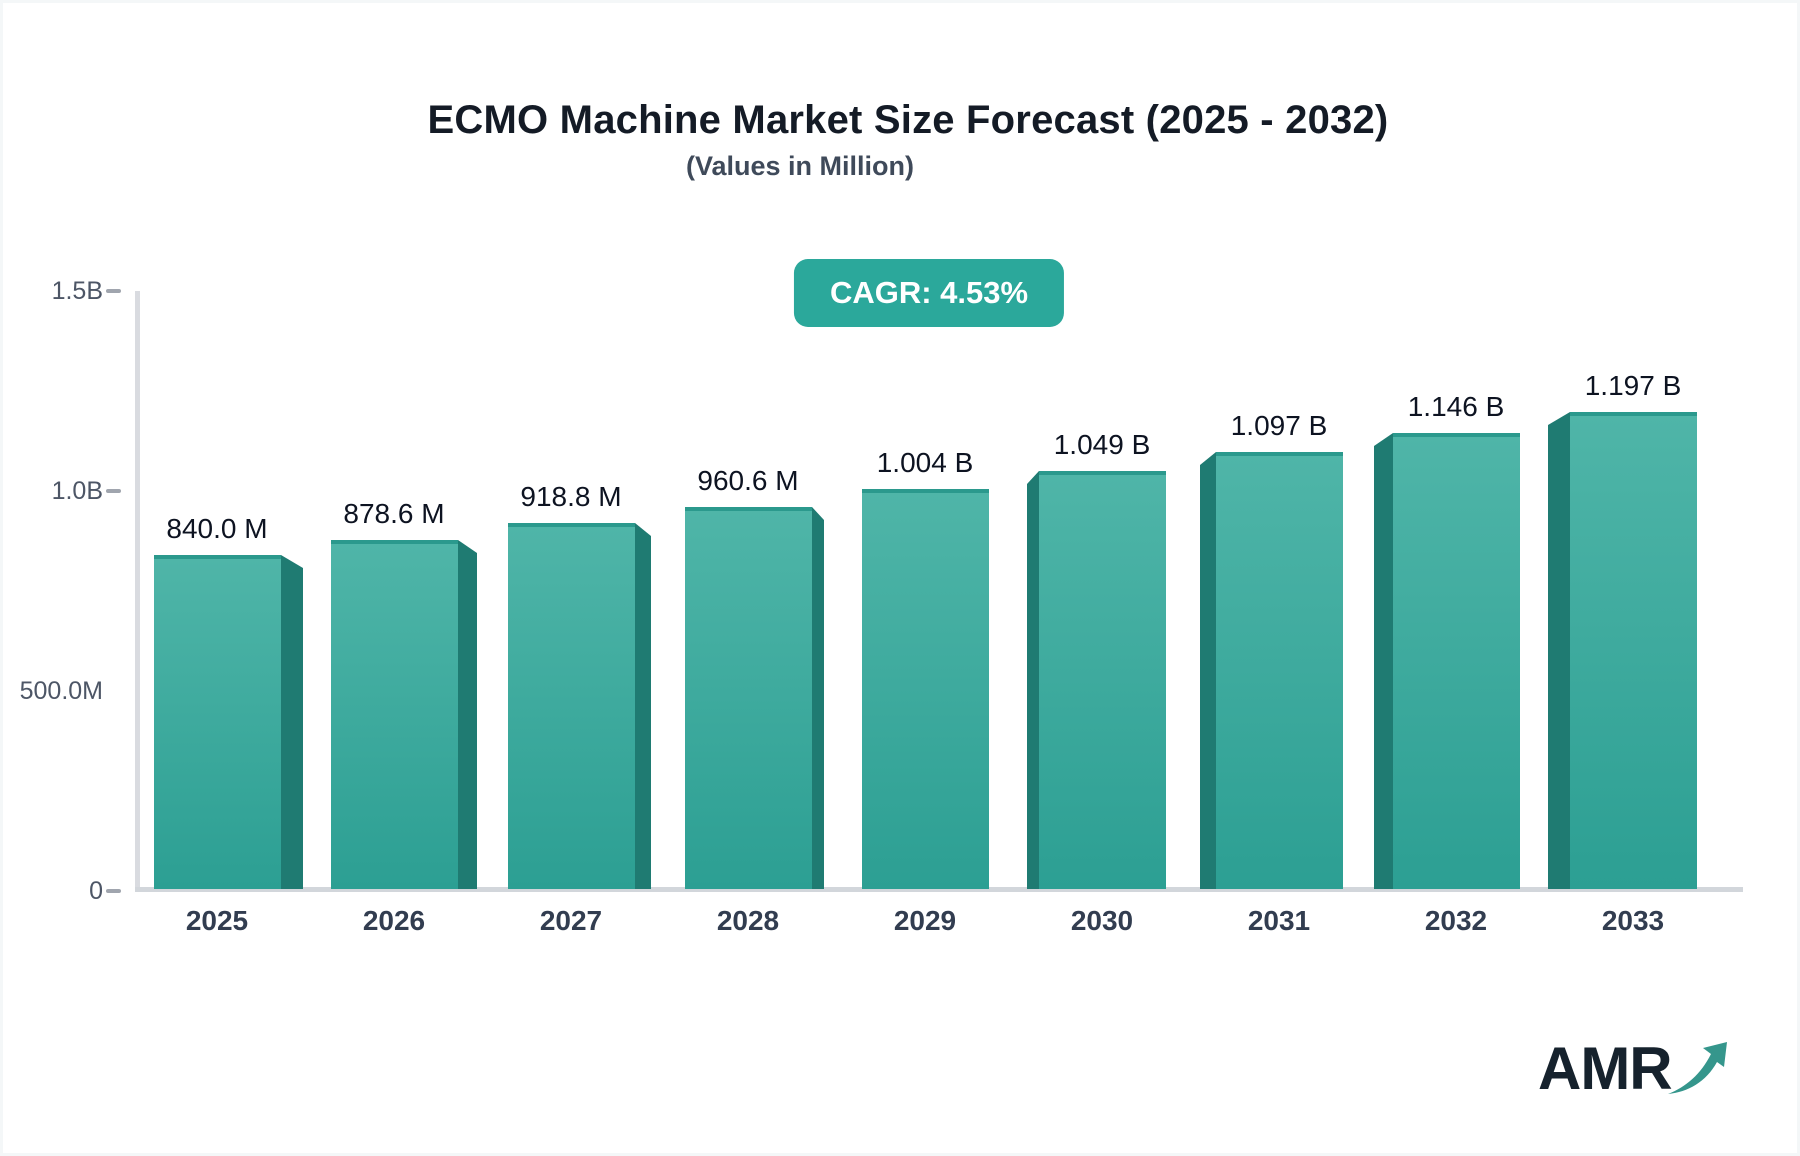 The width and height of the screenshot is (1800, 1156). What do you see at coordinates (77, 291) in the screenshot?
I see `y-axis-tick-label: 1.5B` at bounding box center [77, 291].